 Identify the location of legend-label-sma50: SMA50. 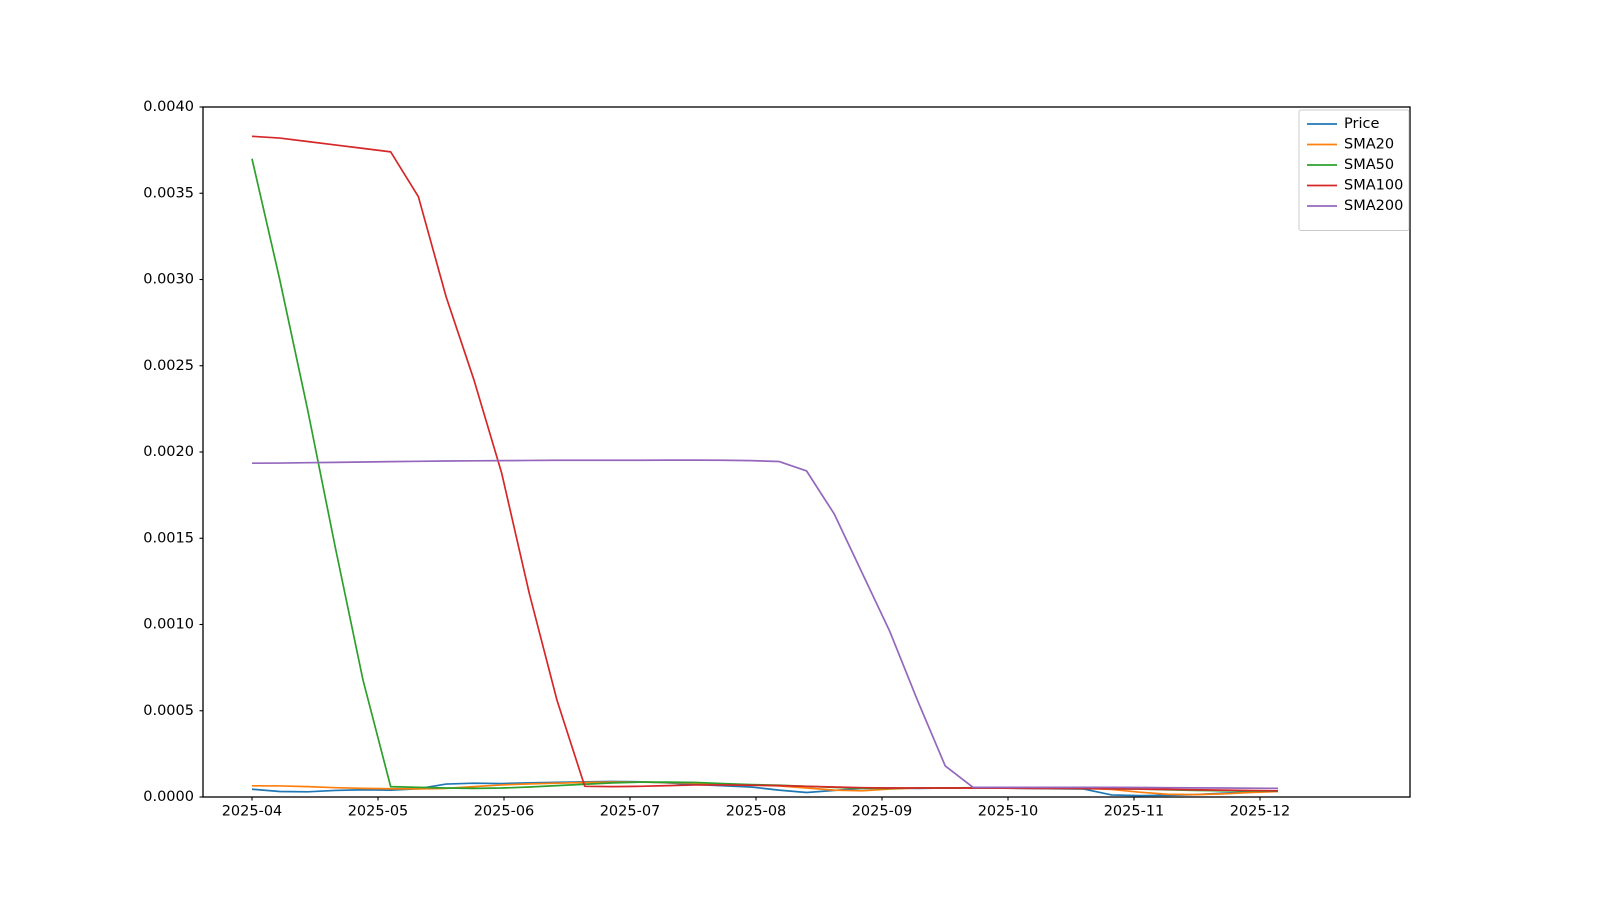
(1369, 165).